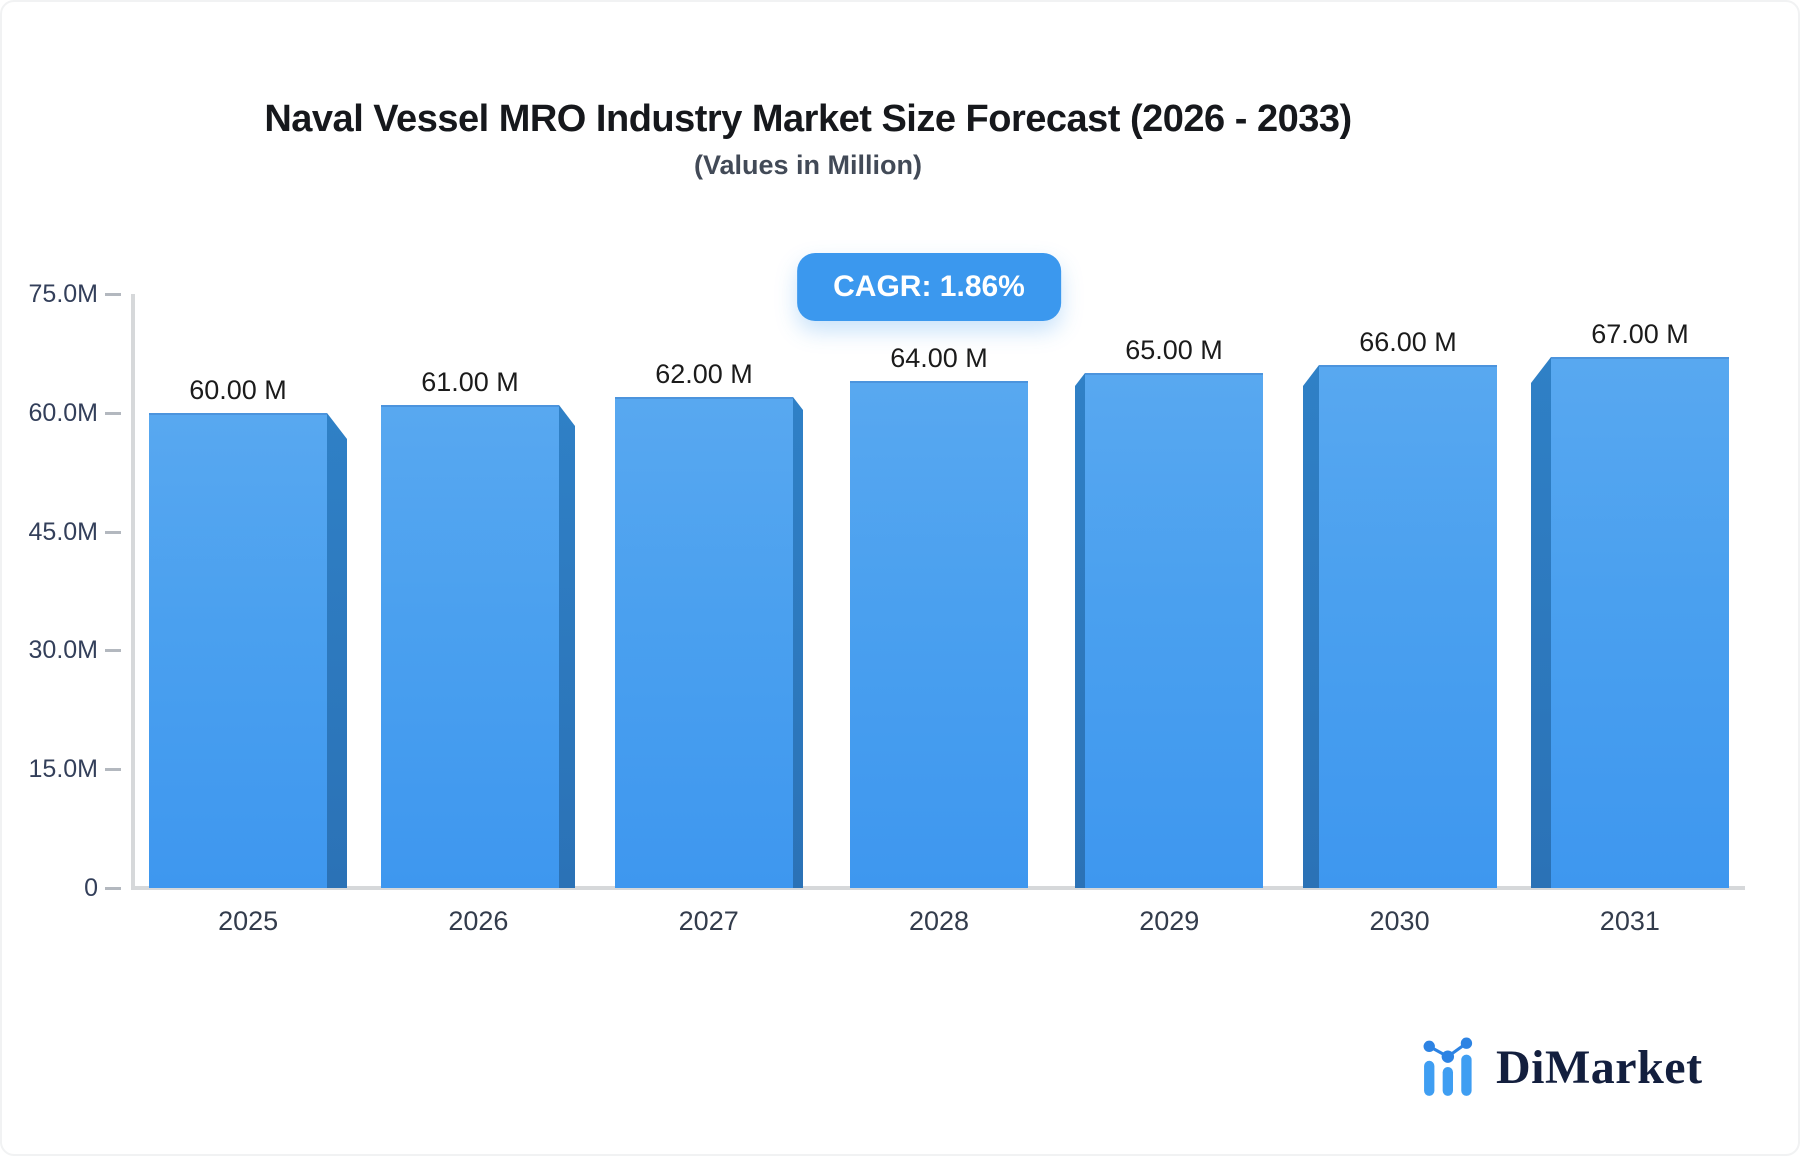 Image resolution: width=1800 pixels, height=1156 pixels. Describe the element at coordinates (238, 390) in the screenshot. I see `bar-value-label: 60.00 M` at that location.